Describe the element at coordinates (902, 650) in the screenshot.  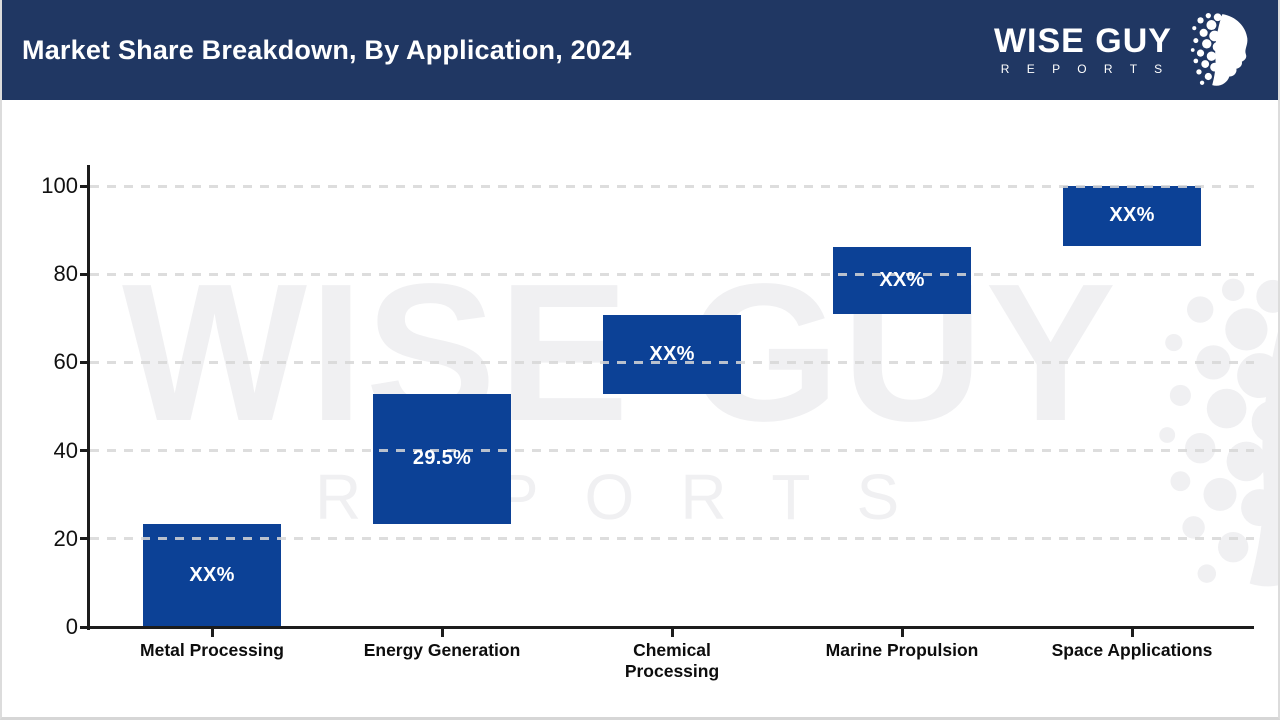
I see `x-tick-label: Marine Propulsion` at that location.